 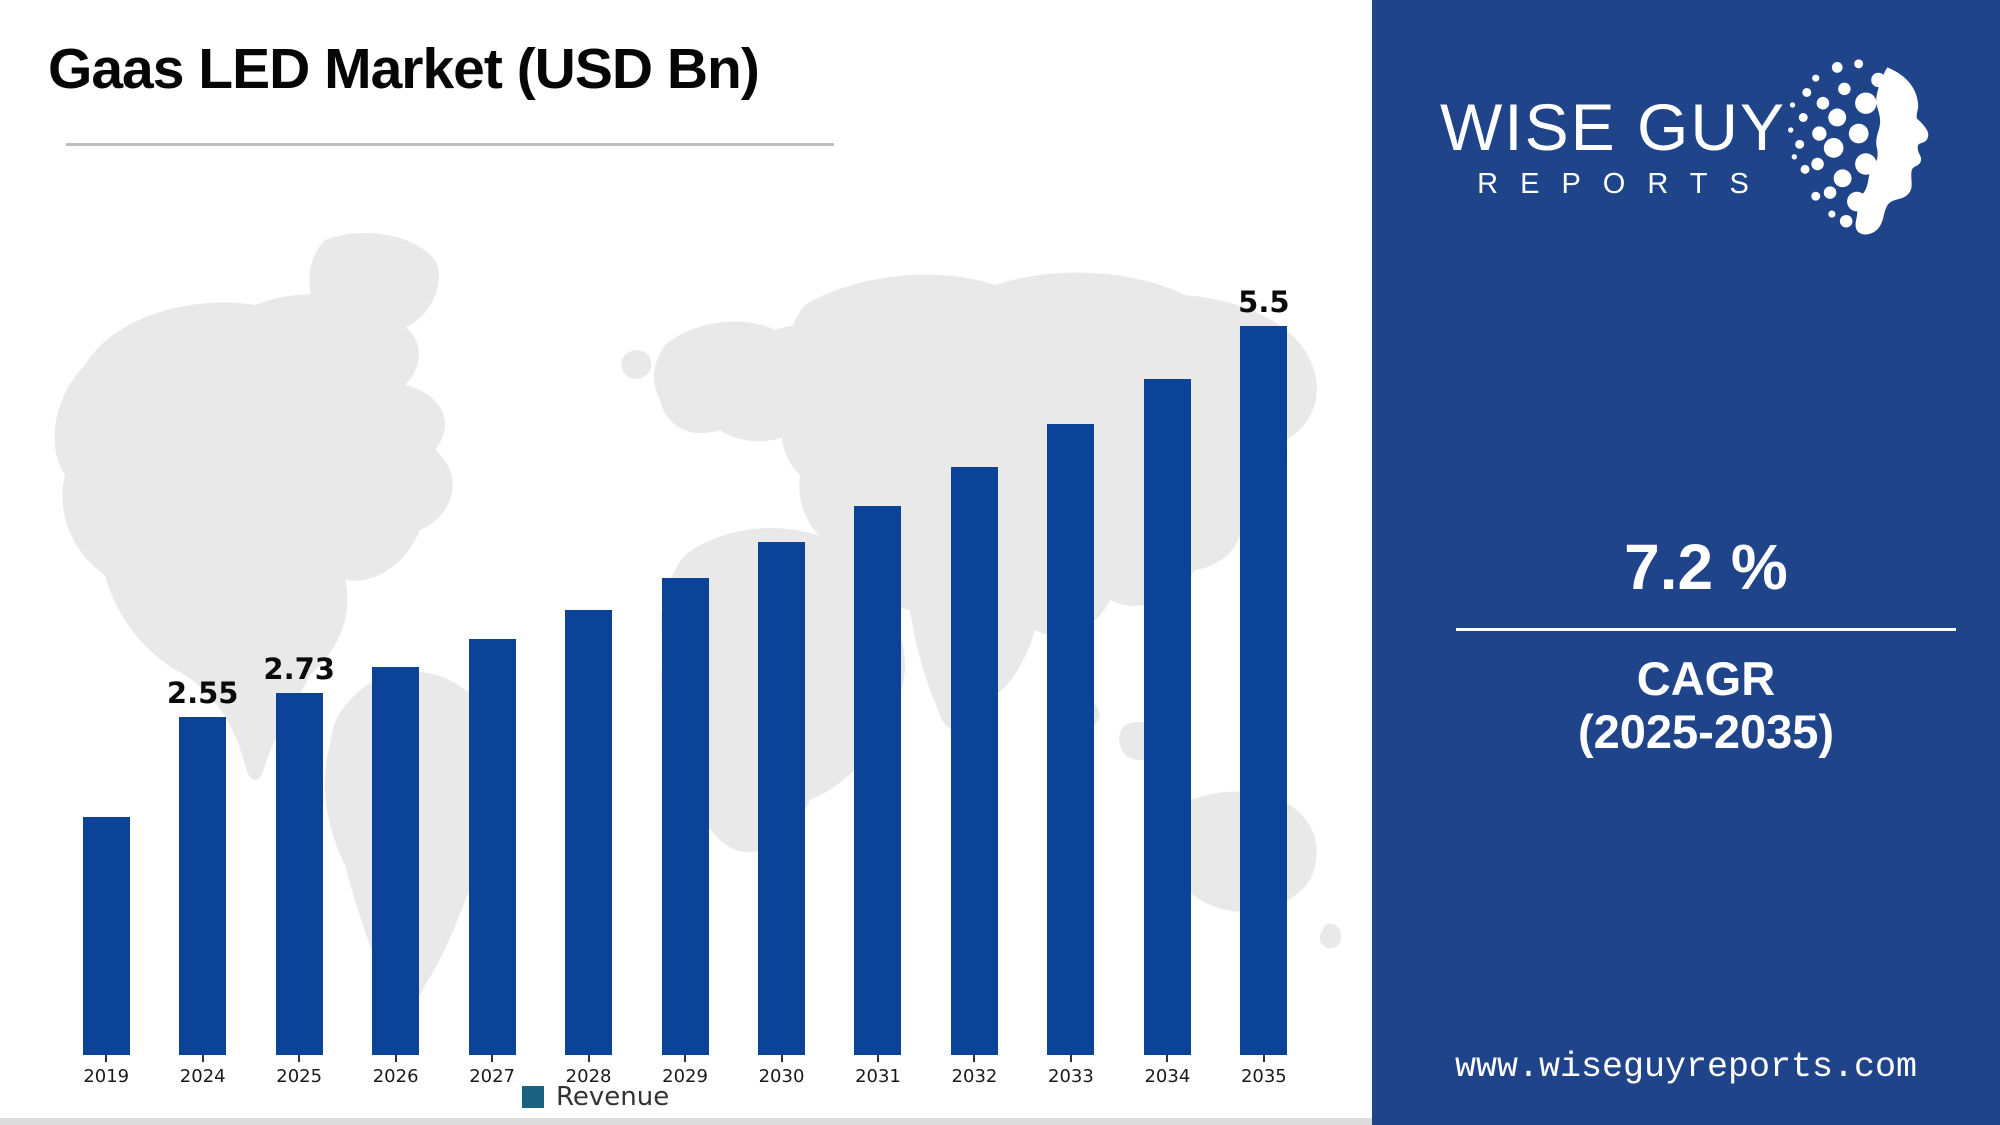 I want to click on x-axis-group-2028: 2028, so click(x=588, y=1071).